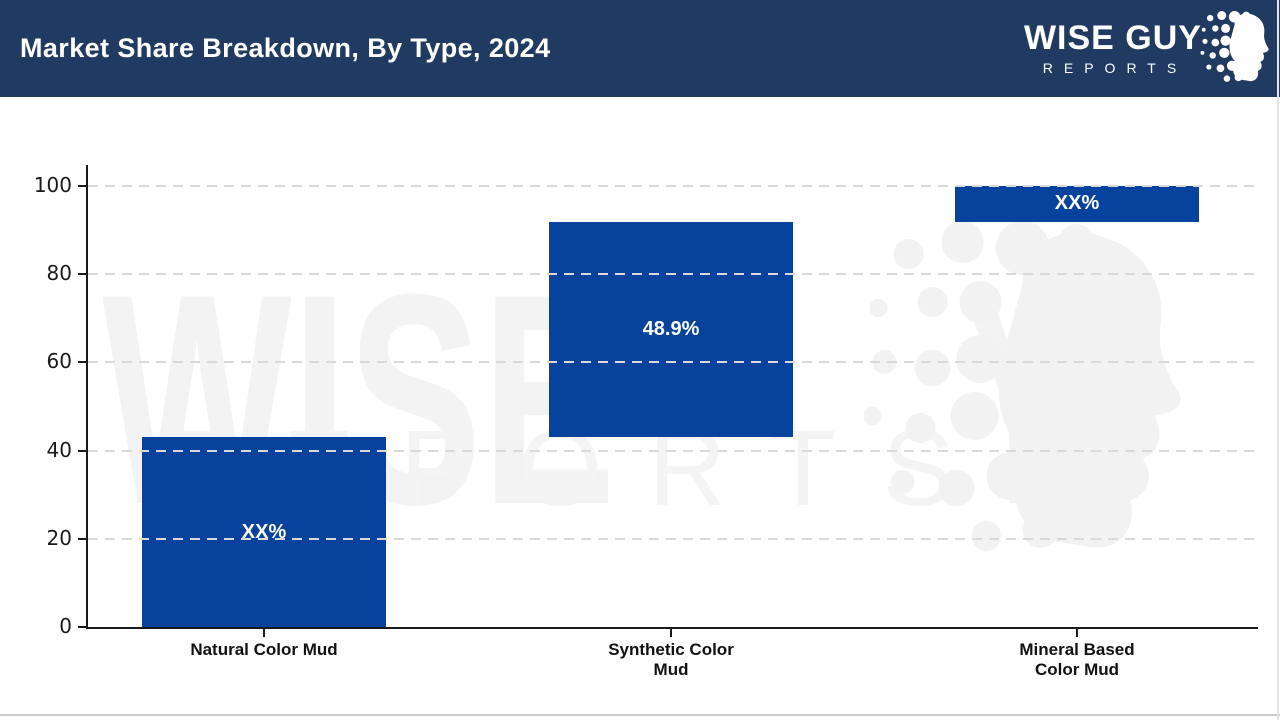  Describe the element at coordinates (1077, 659) in the screenshot. I see `x-axis-label-3: Mineral Based Color Mud` at that location.